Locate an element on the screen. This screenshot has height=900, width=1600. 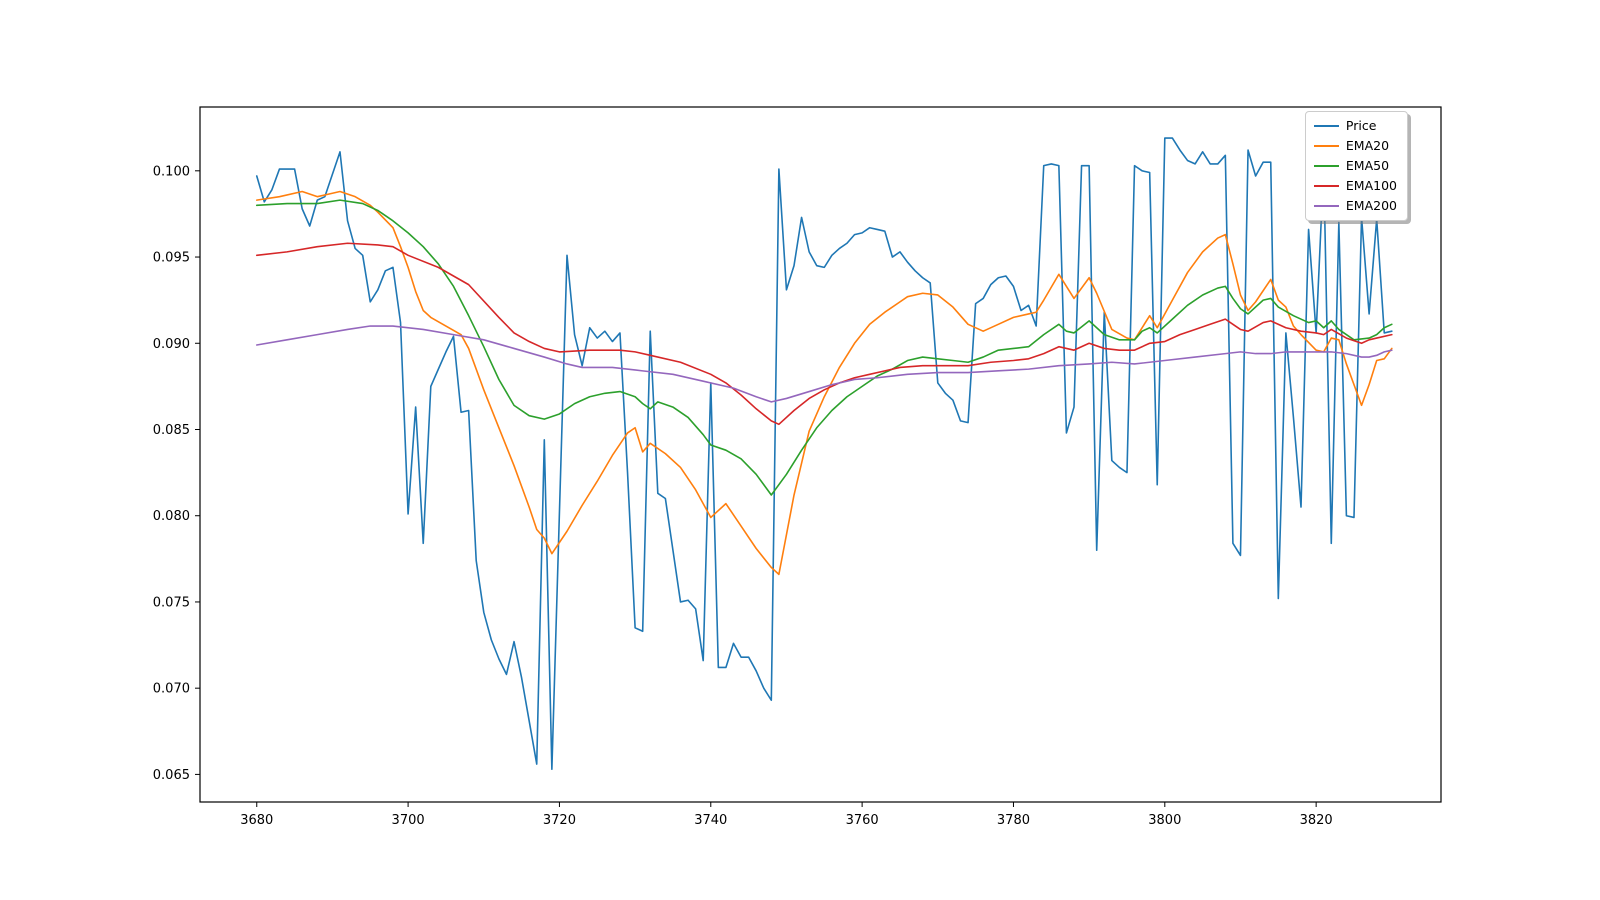
legend-item-ema200: EMA200 is located at coordinates (1355, 205).